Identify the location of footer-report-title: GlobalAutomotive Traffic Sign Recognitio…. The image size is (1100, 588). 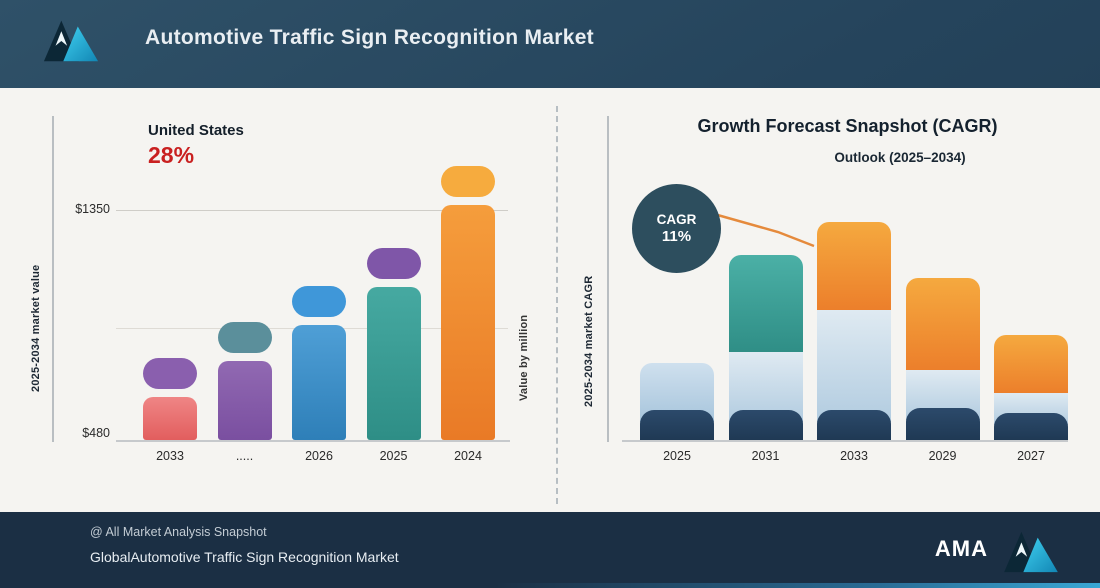
(244, 557).